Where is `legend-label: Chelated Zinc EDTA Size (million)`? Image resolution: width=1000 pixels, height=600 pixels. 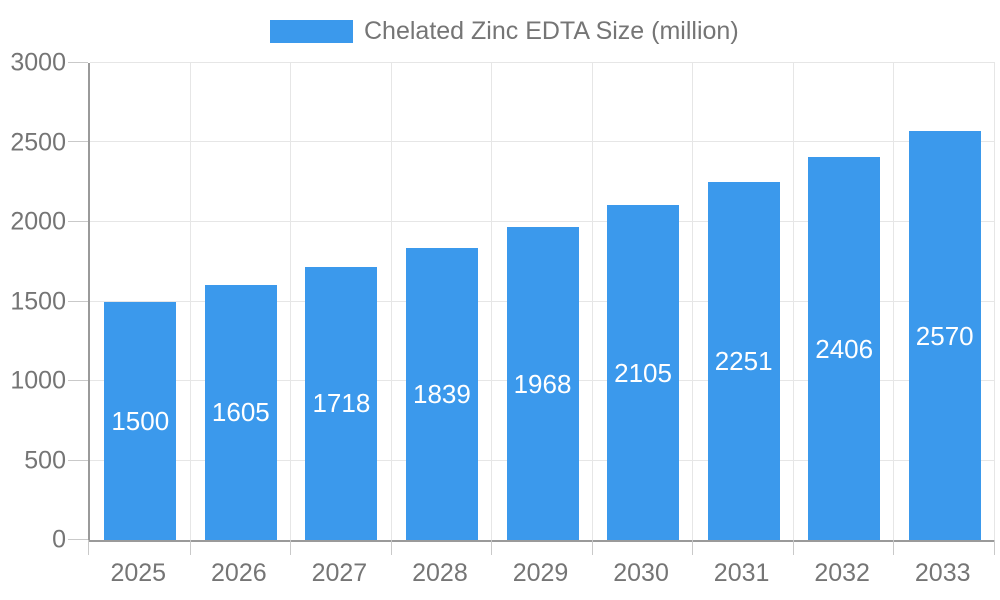
legend-label: Chelated Zinc EDTA Size (million) is located at coordinates (551, 31).